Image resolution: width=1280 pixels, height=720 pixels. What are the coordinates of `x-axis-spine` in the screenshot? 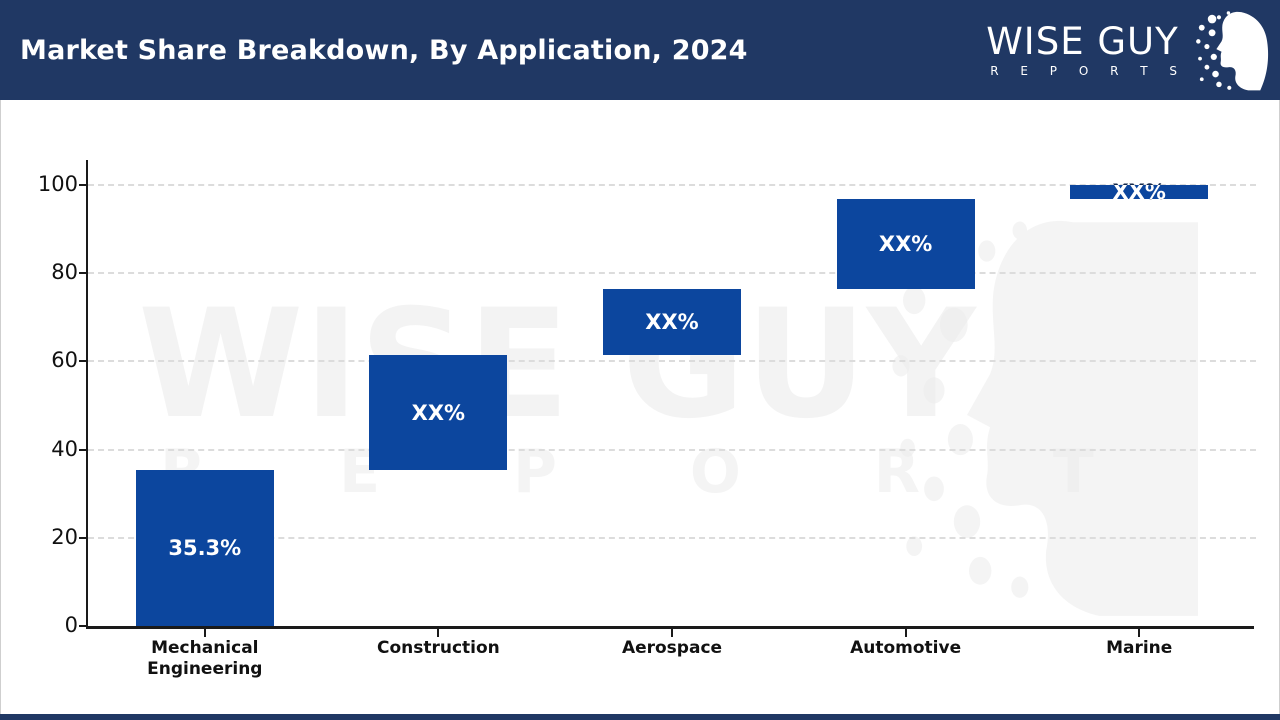 It's located at (670, 627).